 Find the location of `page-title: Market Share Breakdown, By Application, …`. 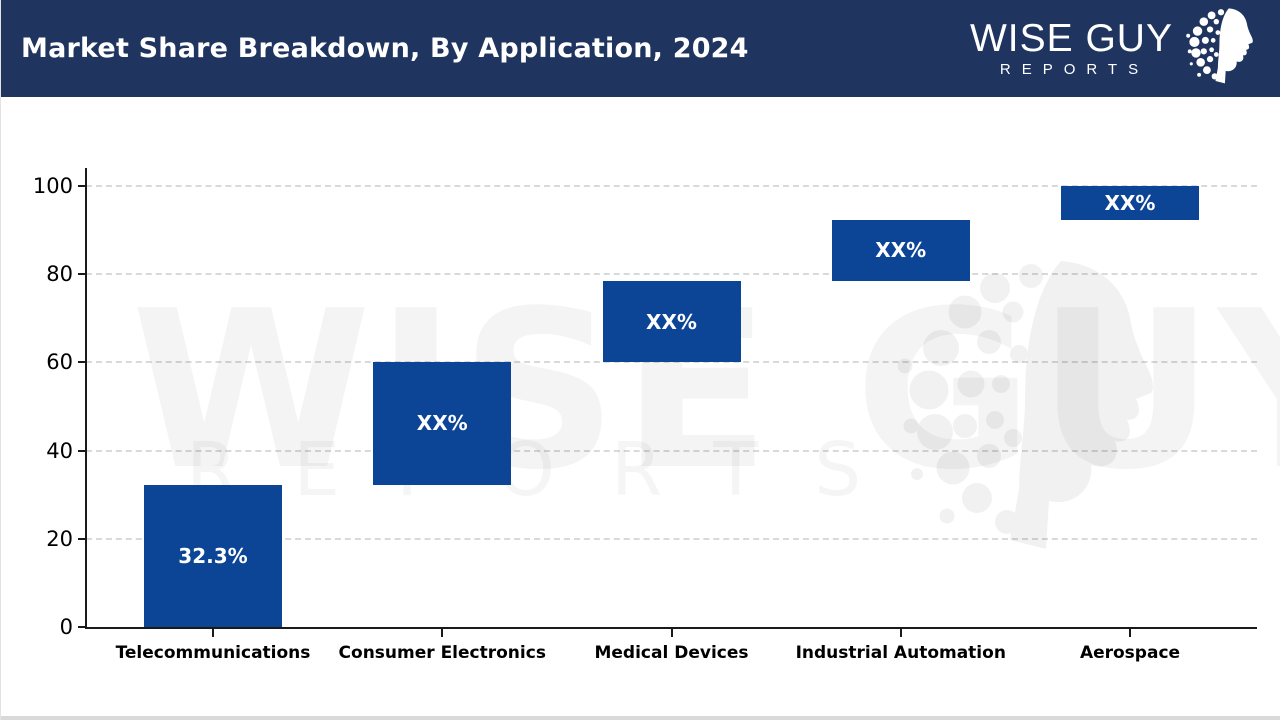

page-title: Market Share Breakdown, By Application, … is located at coordinates (385, 48).